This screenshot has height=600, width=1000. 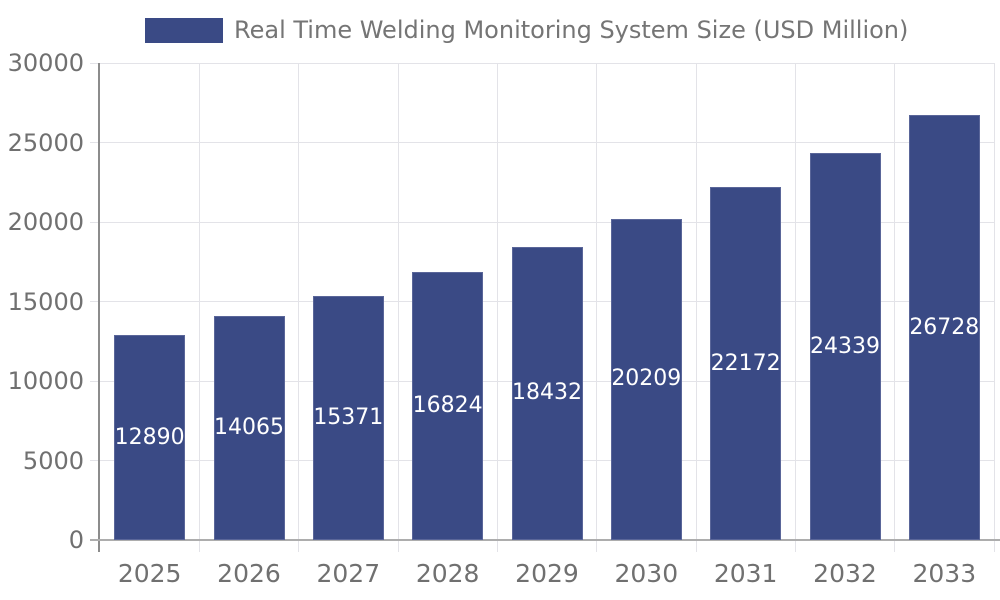 I want to click on y-tick-label: 5000, so click(x=53, y=460).